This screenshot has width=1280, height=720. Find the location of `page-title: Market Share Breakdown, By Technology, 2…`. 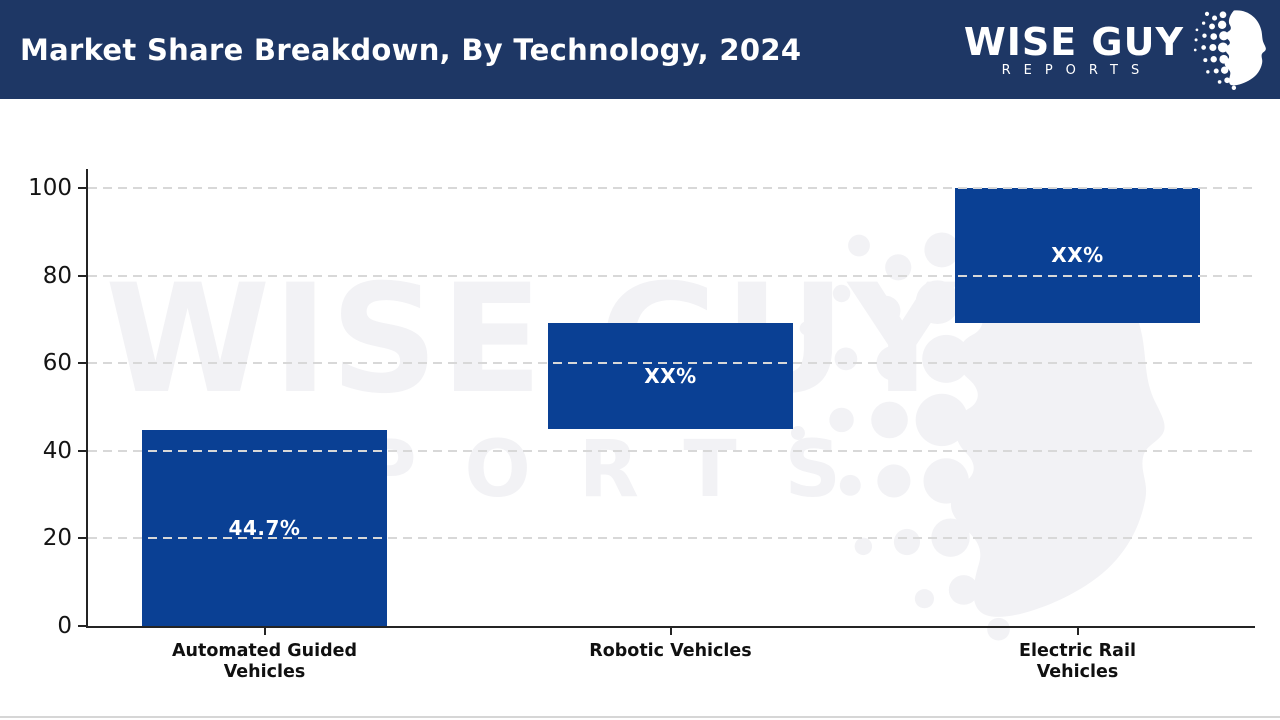

page-title: Market Share Breakdown, By Technology, 2… is located at coordinates (411, 49).